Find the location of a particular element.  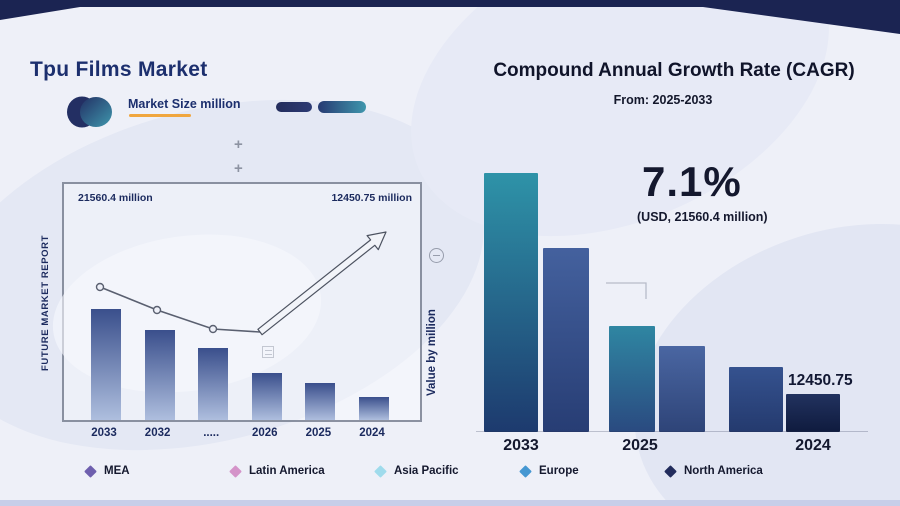

legend-item-europe: Europe is located at coordinates (549, 471).